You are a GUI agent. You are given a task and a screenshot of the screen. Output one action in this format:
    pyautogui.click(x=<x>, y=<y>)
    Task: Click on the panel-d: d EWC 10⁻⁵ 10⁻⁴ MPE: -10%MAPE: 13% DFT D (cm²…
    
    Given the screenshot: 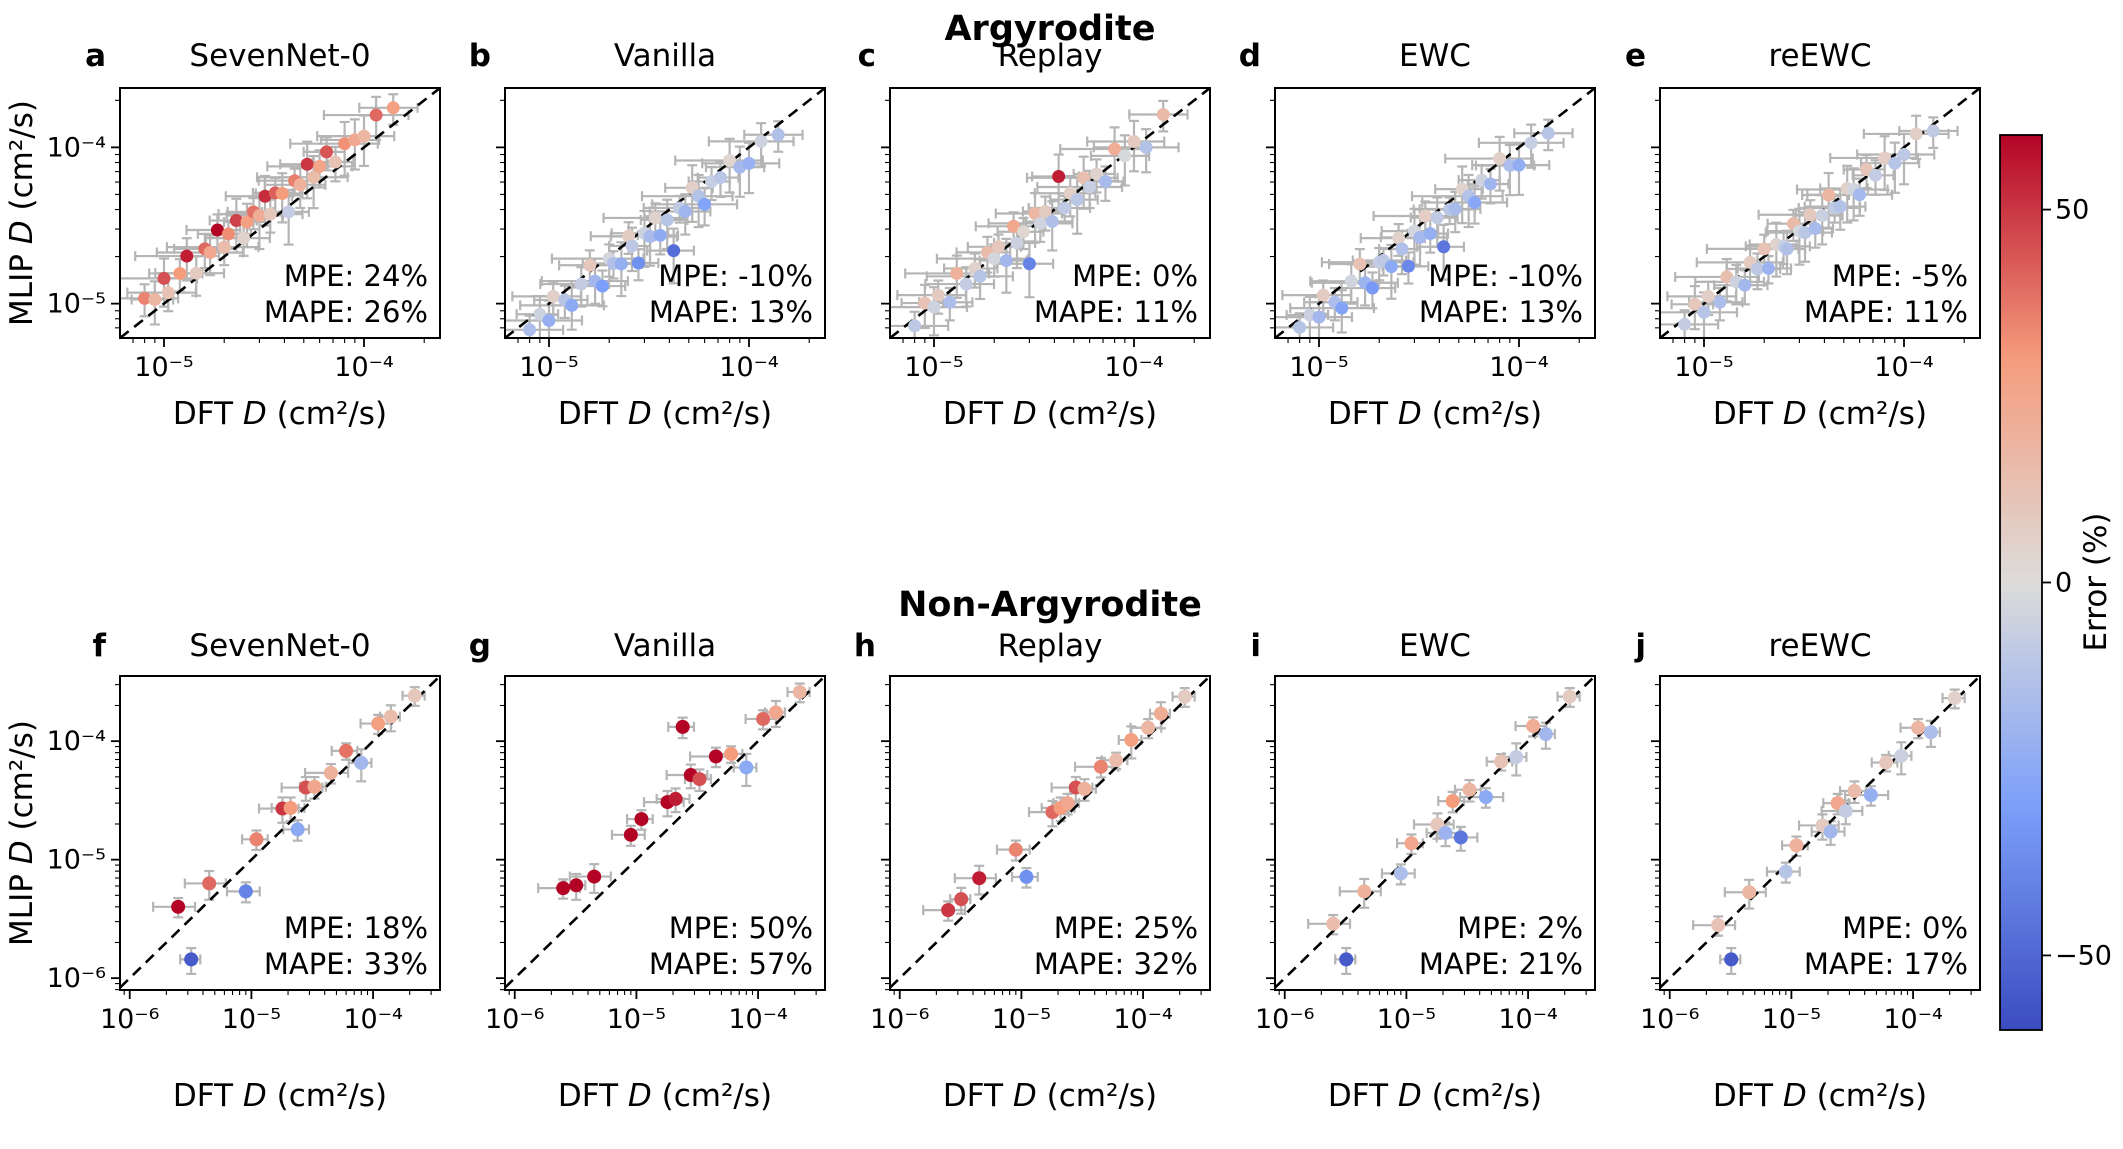 What is the action you would take?
    pyautogui.click(x=1417, y=235)
    